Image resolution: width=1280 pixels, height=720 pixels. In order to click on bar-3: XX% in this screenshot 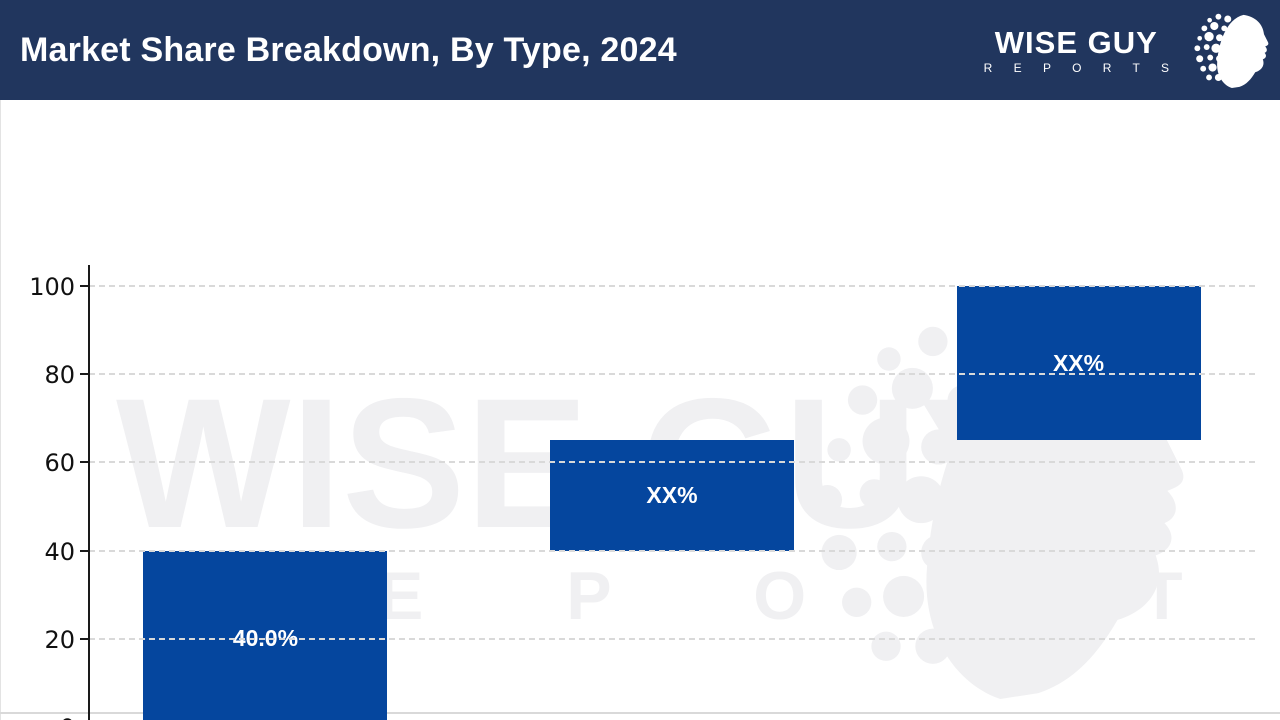, I will do `click(1078, 363)`.